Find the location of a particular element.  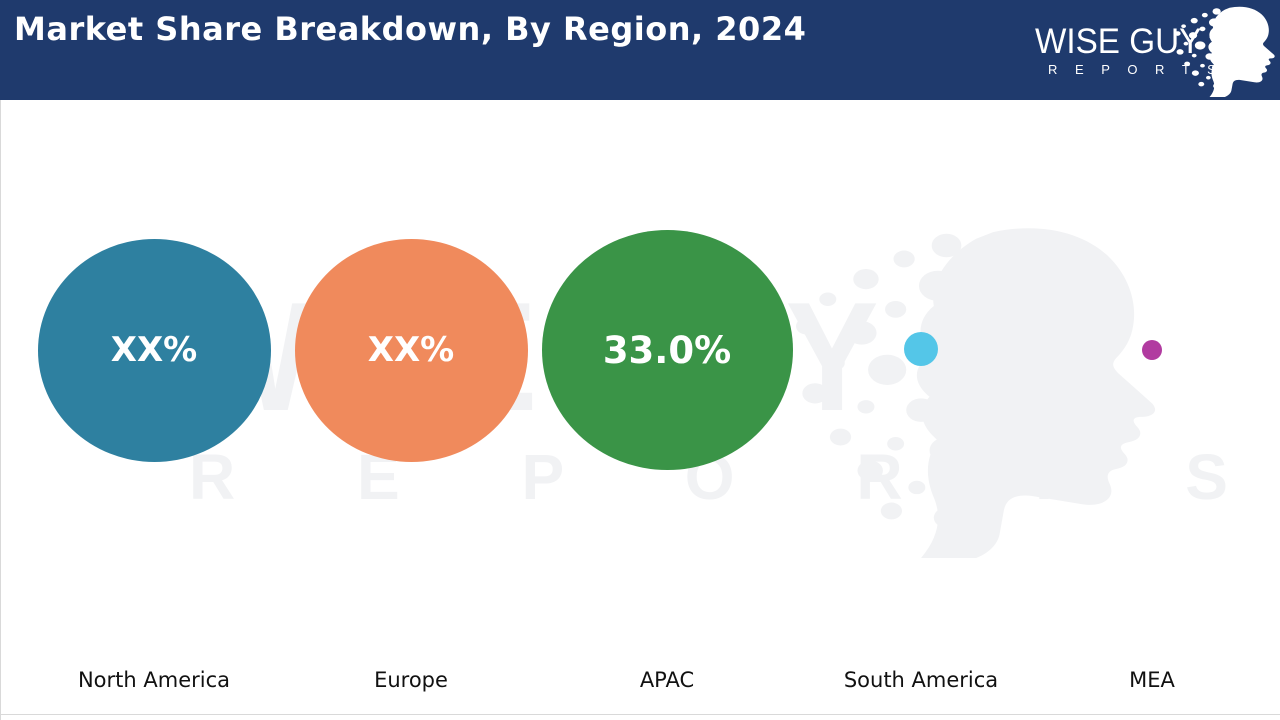

bubble-value-label: 33.0% is located at coordinates (667, 350).